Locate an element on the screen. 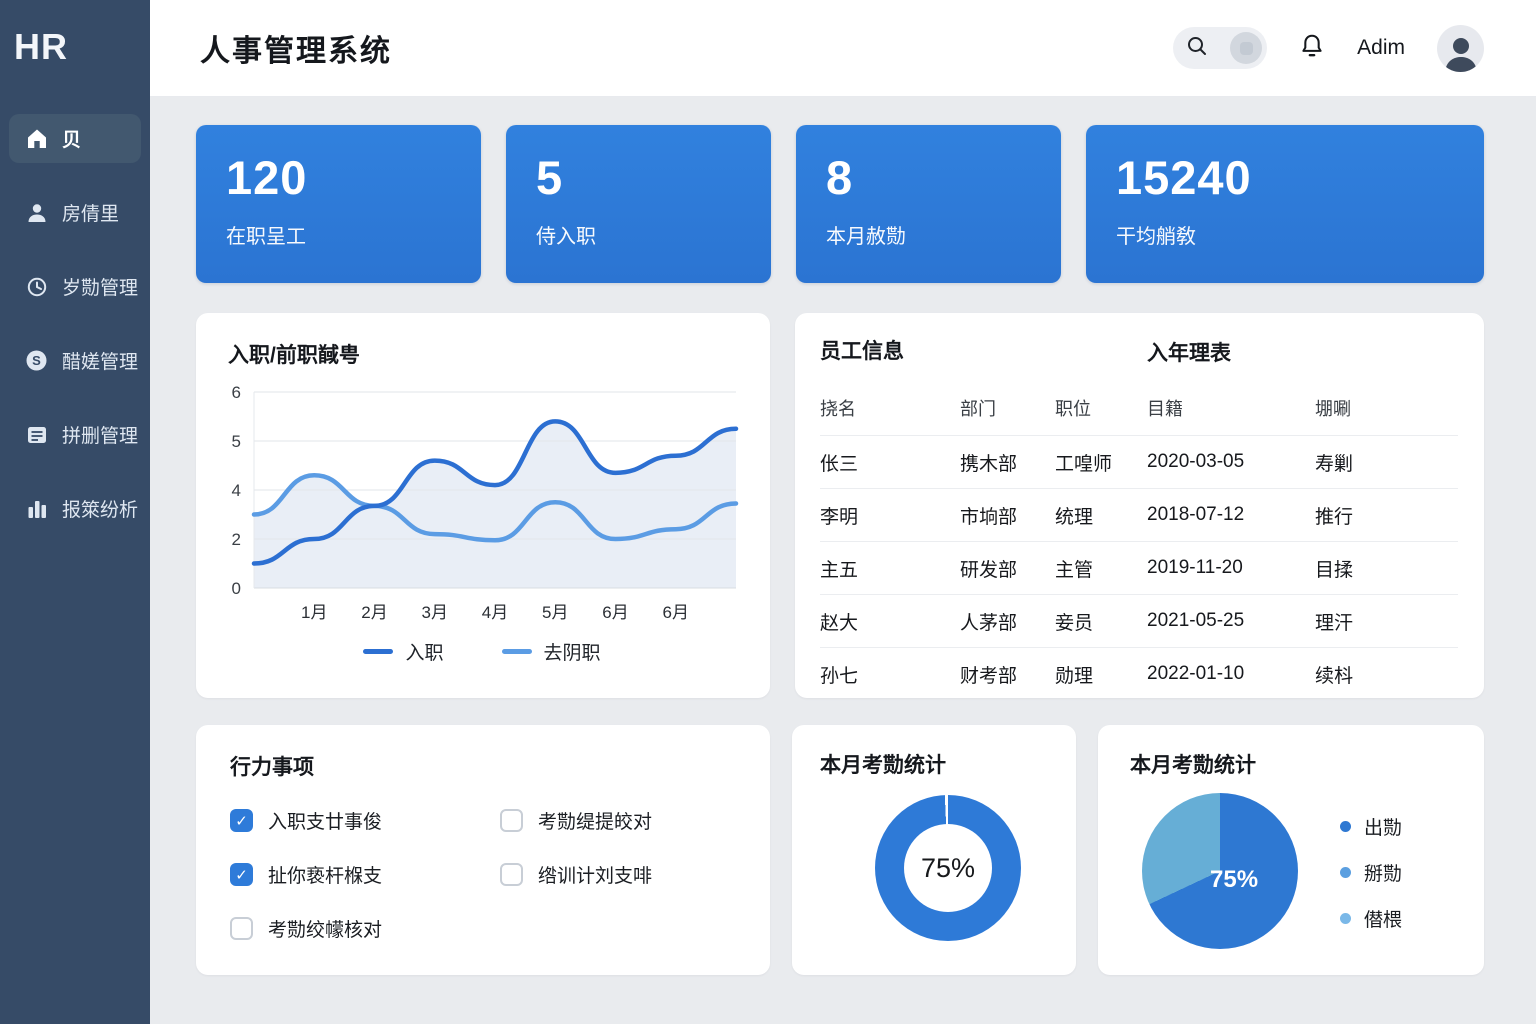  stat-value: 15240 is located at coordinates (1184, 177).